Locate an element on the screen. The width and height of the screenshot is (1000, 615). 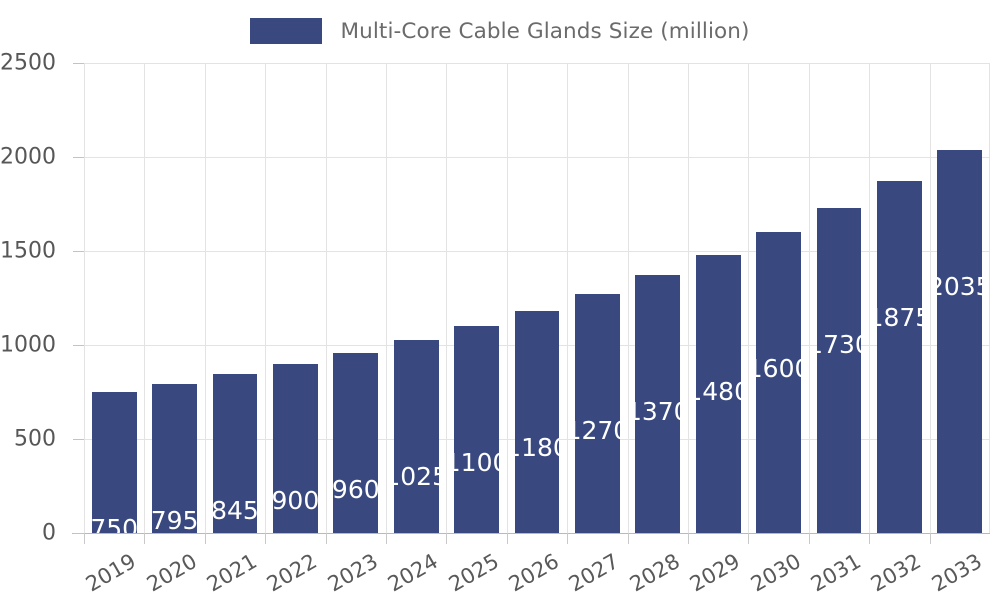
bar: 2035 is located at coordinates (960, 341).